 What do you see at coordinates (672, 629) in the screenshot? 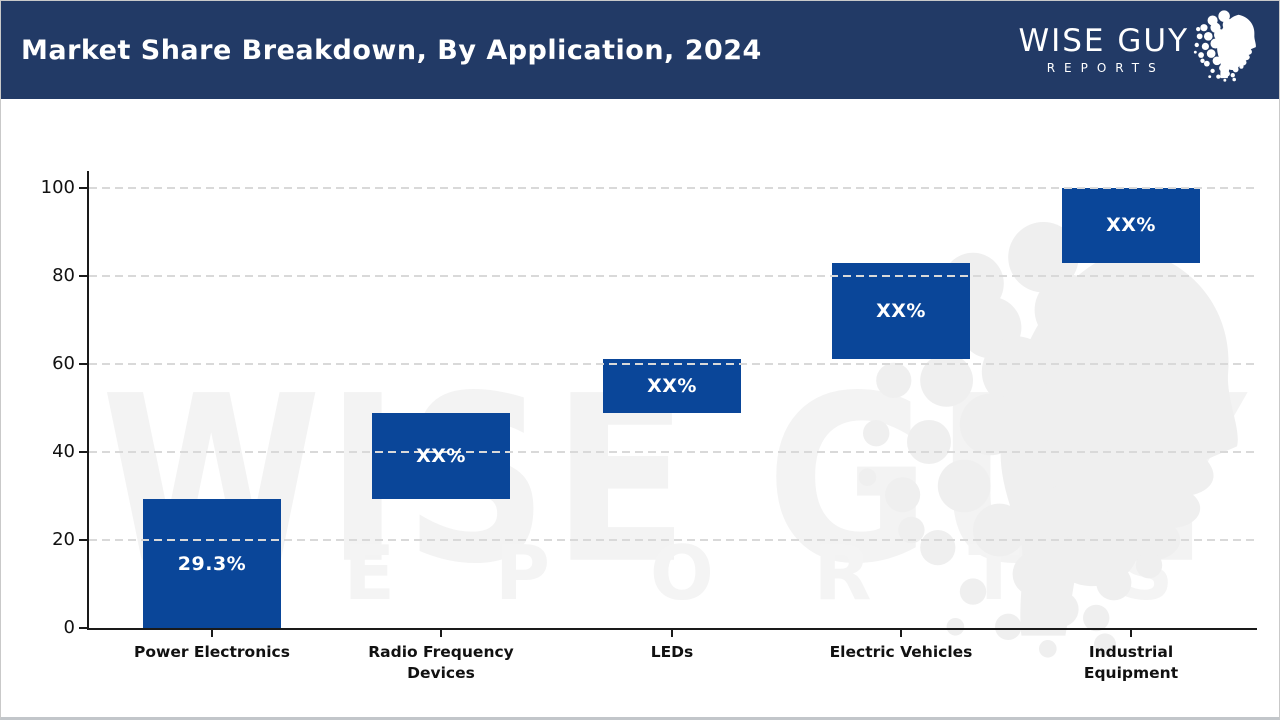
I see `x-axis-line` at bounding box center [672, 629].